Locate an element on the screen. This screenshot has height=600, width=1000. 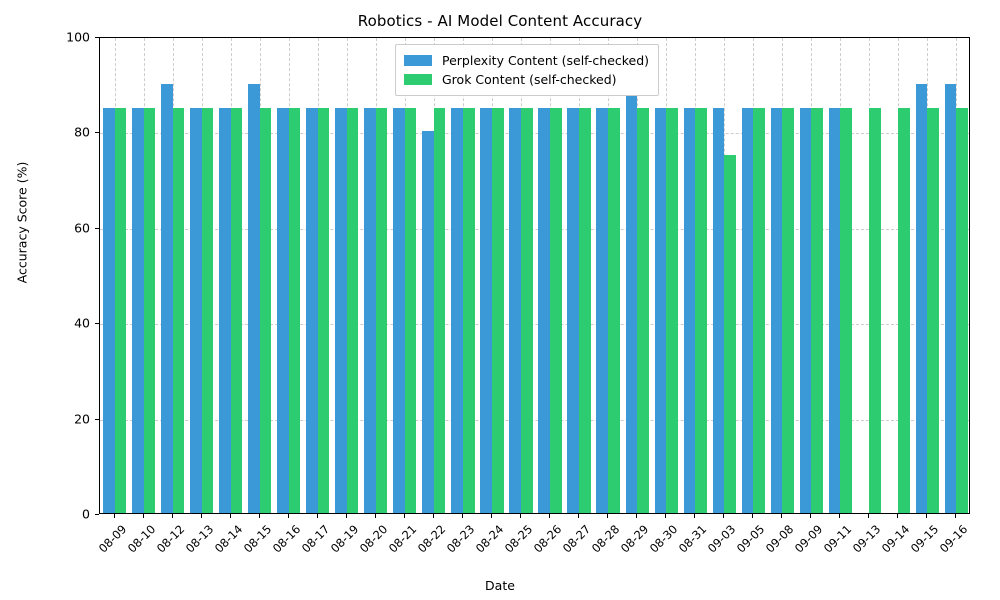
x-tick-label: 08-28 is located at coordinates (605, 539).